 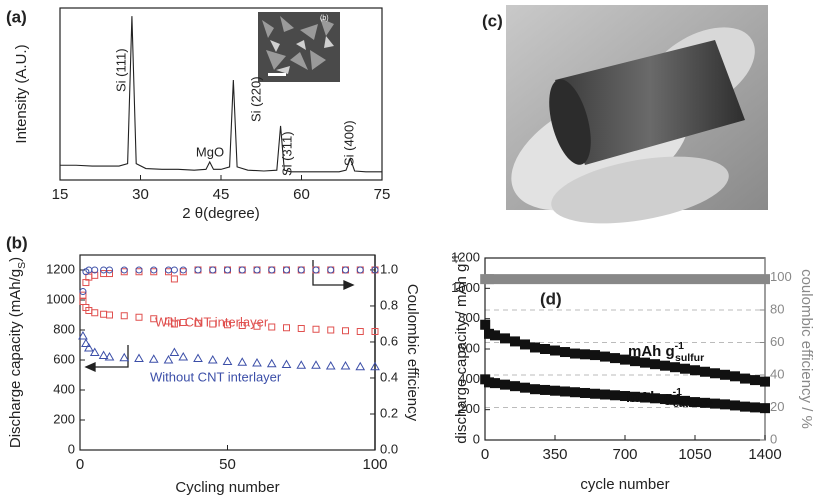 What do you see at coordinates (465, 256) in the screenshot?
I see `y-tick-label: 1200` at bounding box center [465, 256].